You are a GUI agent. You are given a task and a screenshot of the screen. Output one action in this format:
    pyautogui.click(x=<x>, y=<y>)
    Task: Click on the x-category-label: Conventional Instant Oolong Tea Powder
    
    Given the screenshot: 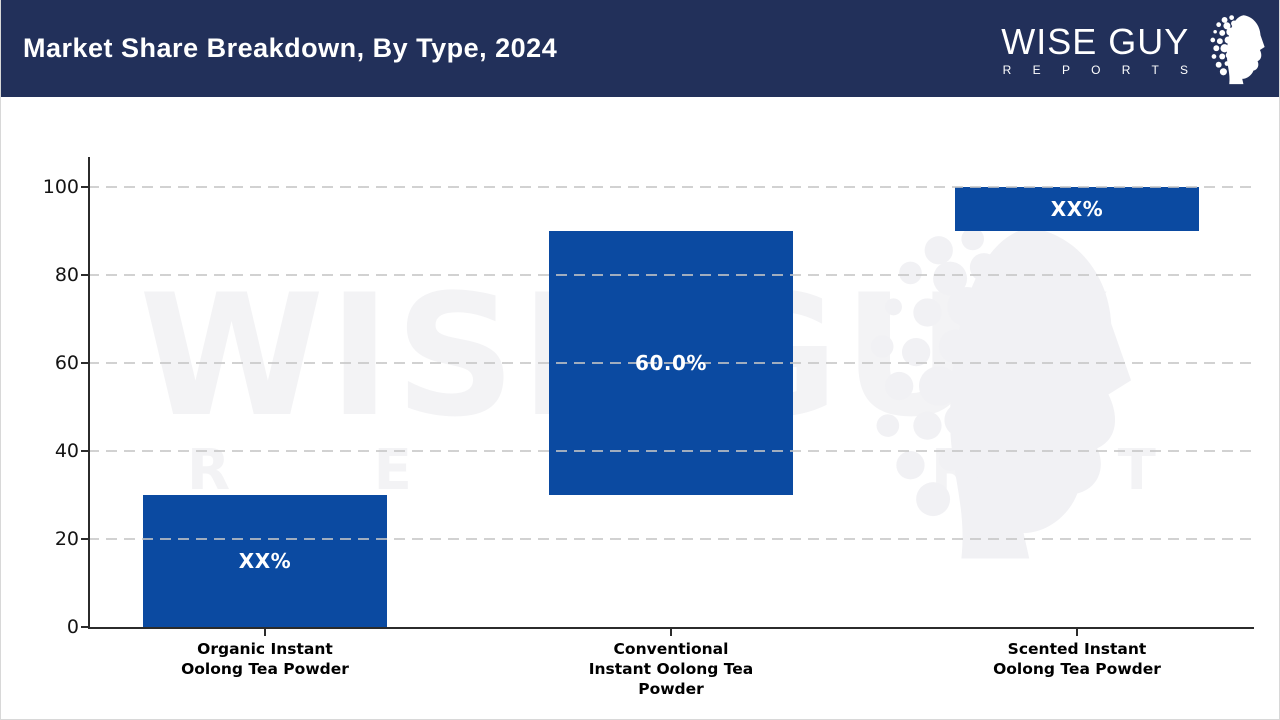 What is the action you would take?
    pyautogui.click(x=671, y=669)
    